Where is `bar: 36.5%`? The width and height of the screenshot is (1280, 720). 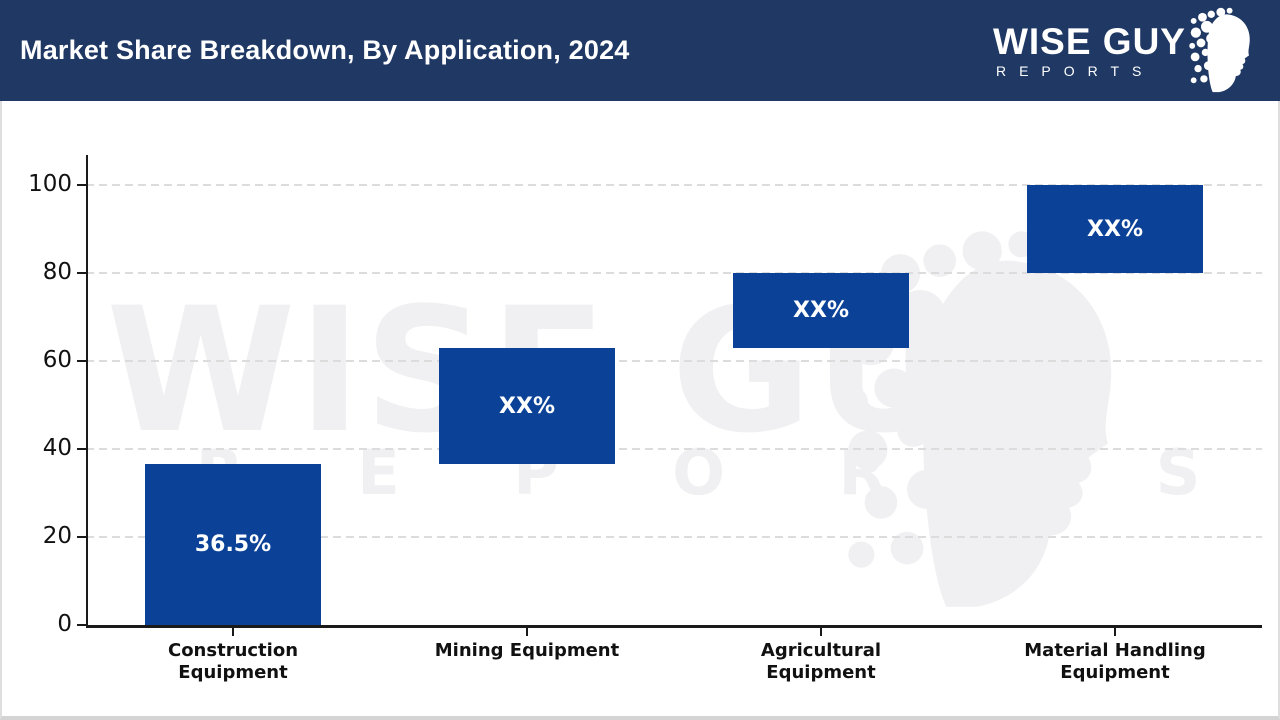
bar: 36.5% is located at coordinates (233, 544).